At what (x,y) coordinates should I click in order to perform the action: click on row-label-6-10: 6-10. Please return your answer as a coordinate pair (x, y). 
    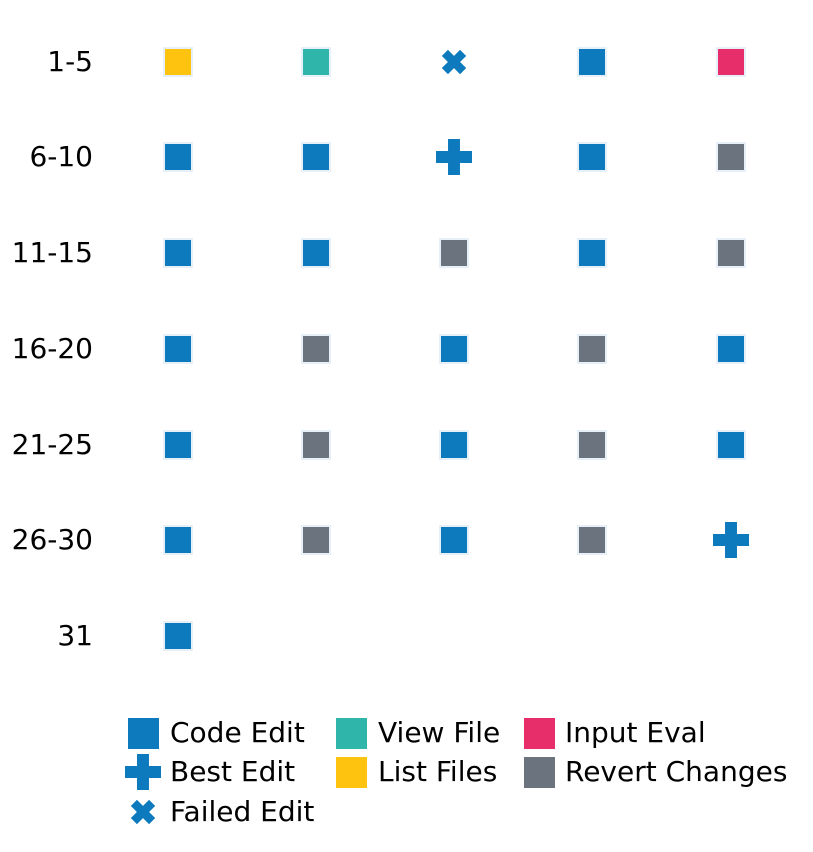
    Looking at the image, I should click on (61, 156).